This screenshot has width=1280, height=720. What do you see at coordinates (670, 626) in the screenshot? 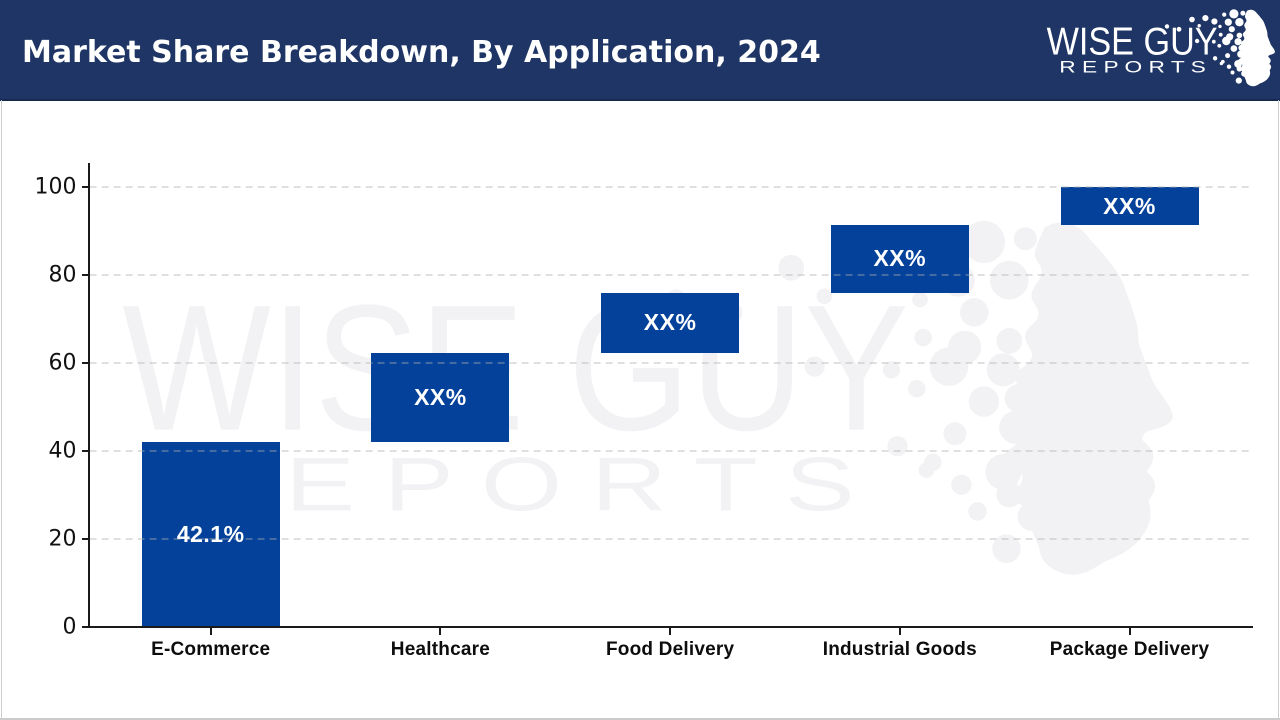
I see `x-axis-spine` at bounding box center [670, 626].